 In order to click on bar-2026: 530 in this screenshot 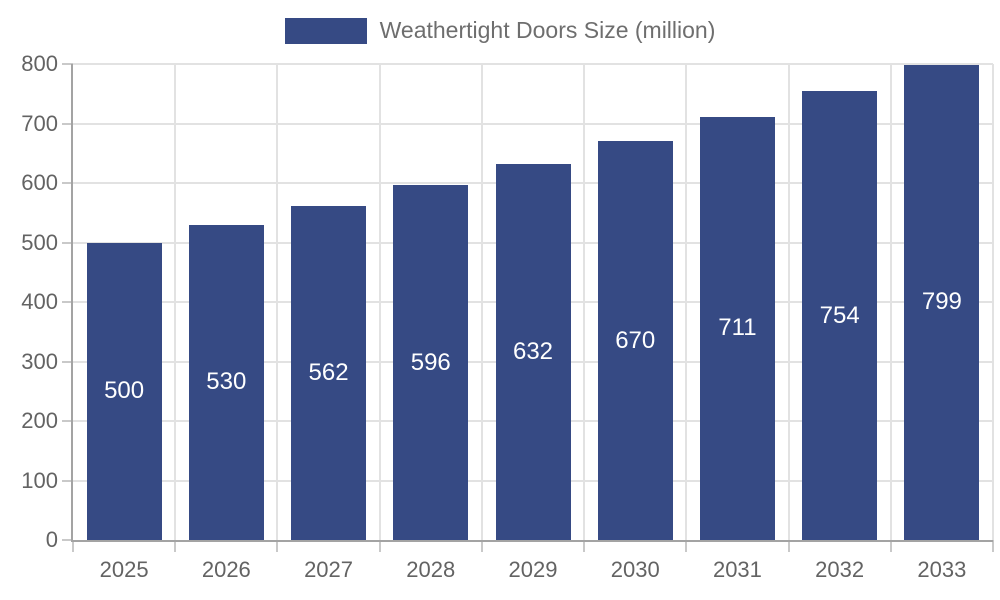, I will do `click(226, 382)`.